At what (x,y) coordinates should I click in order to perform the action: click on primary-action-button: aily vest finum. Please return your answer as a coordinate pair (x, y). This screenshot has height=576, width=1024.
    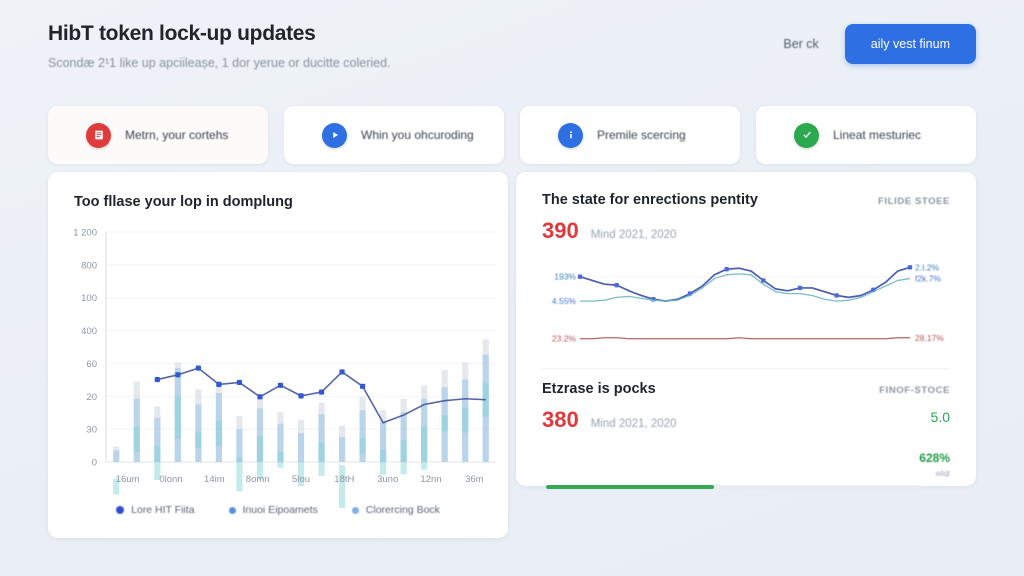
    Looking at the image, I should click on (910, 44).